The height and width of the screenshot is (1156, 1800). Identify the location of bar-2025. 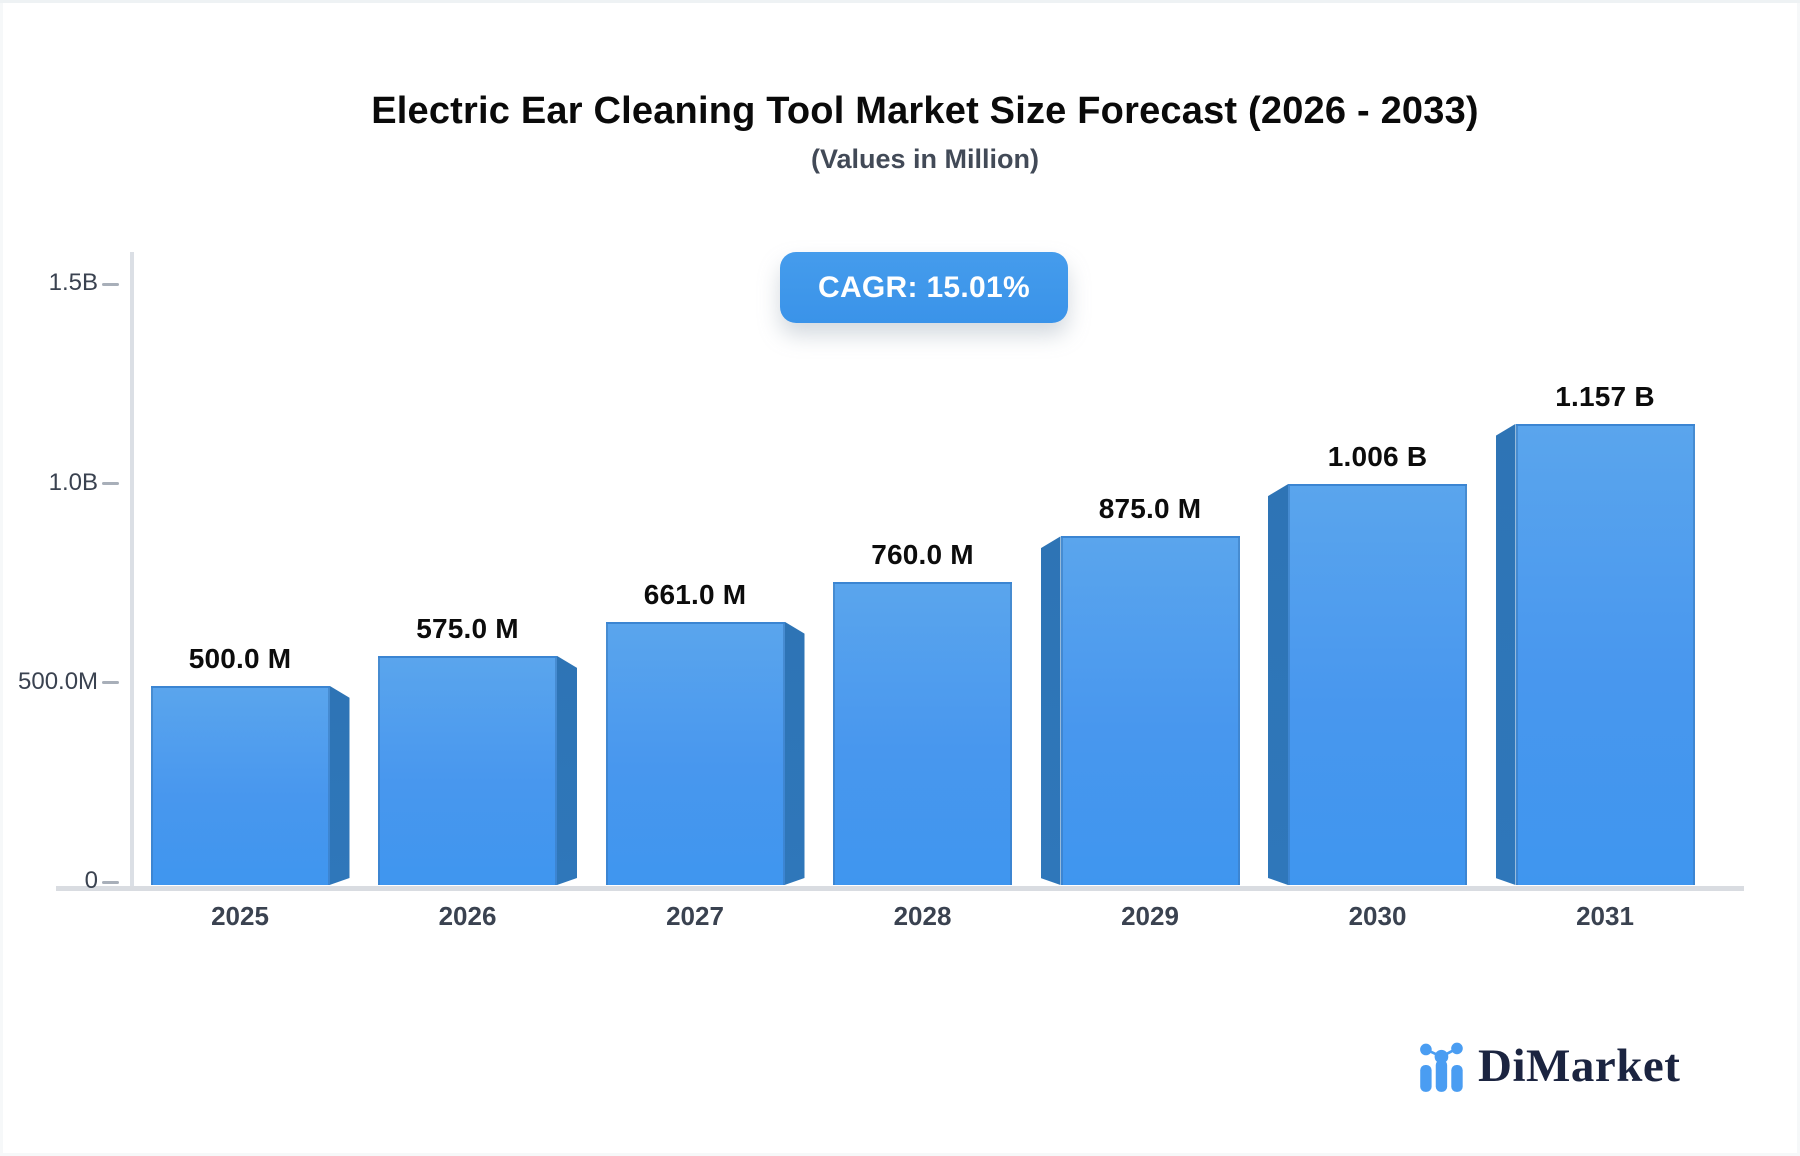
(240, 785).